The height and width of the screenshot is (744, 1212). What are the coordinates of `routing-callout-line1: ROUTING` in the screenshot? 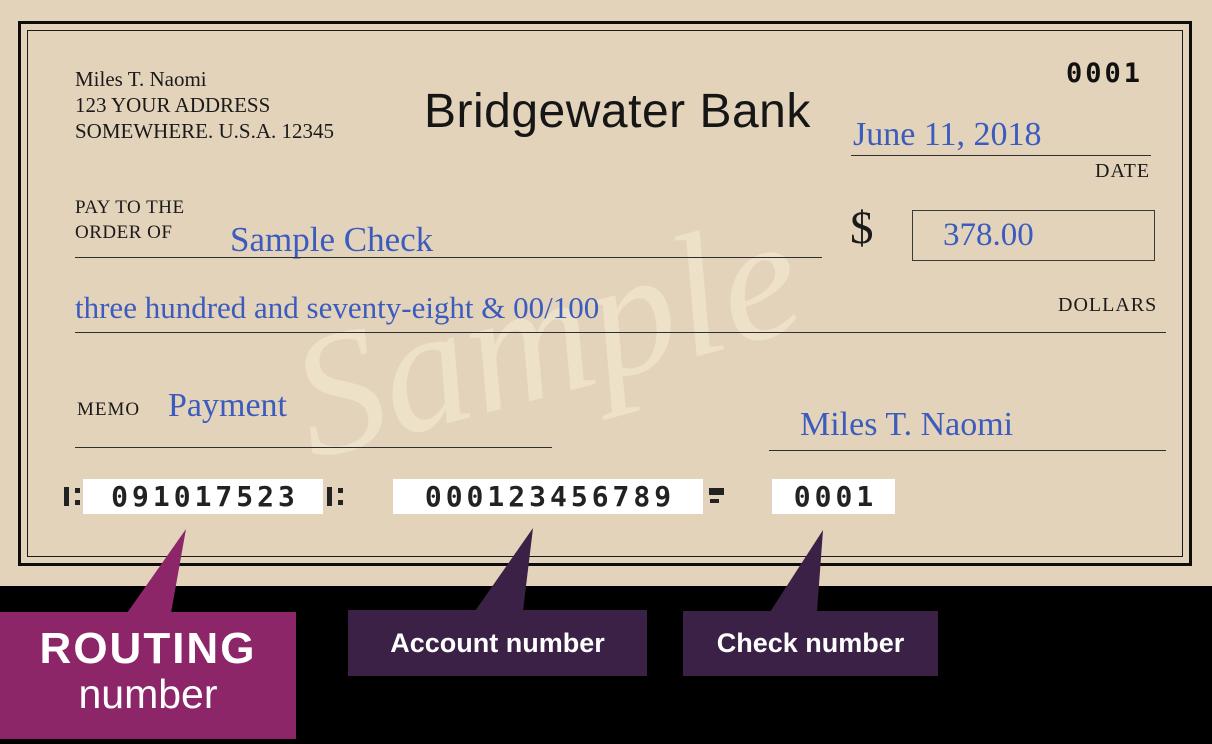 It's located at (148, 648).